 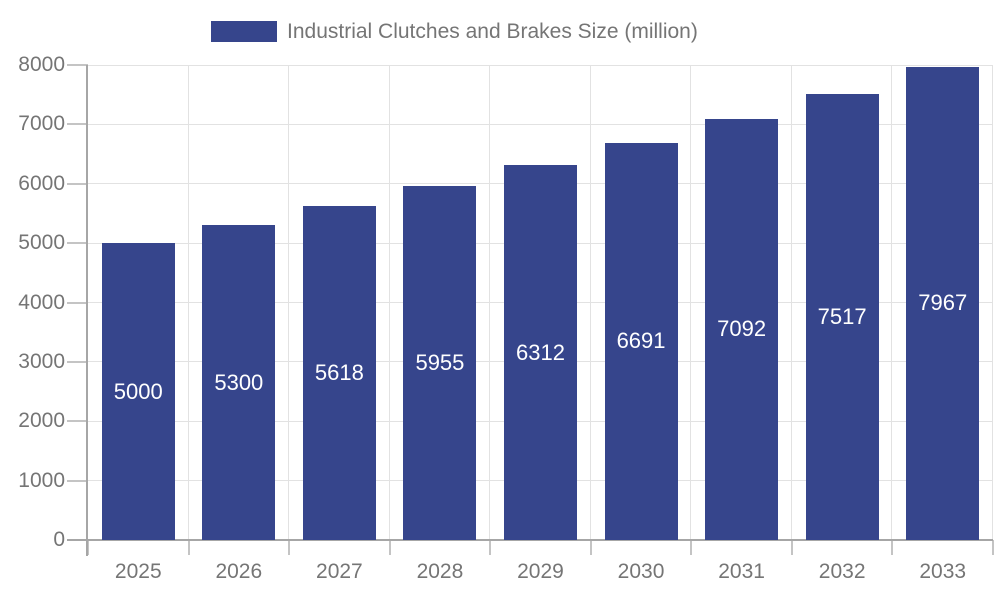 I want to click on x-tick-label: 2033, so click(x=943, y=571).